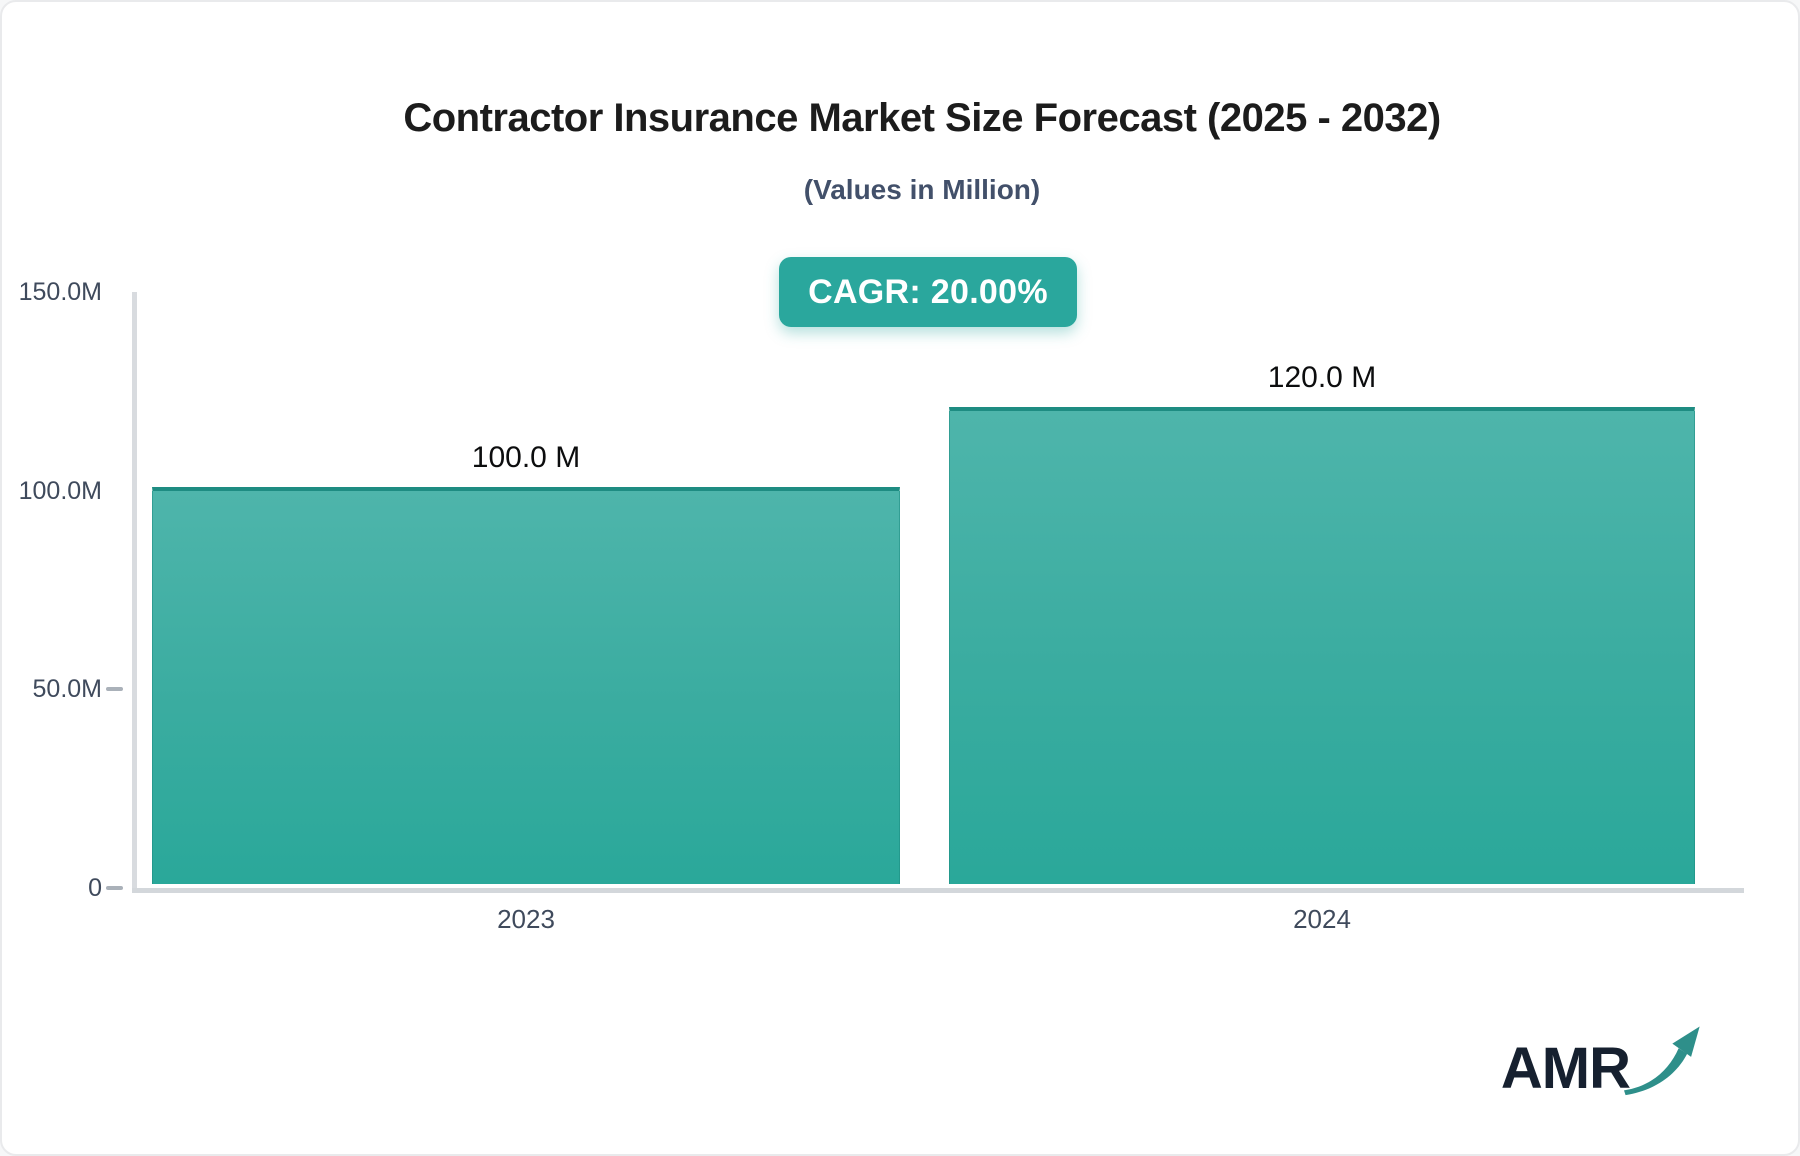  What do you see at coordinates (60, 491) in the screenshot?
I see `y-tick-label: 100.0M` at bounding box center [60, 491].